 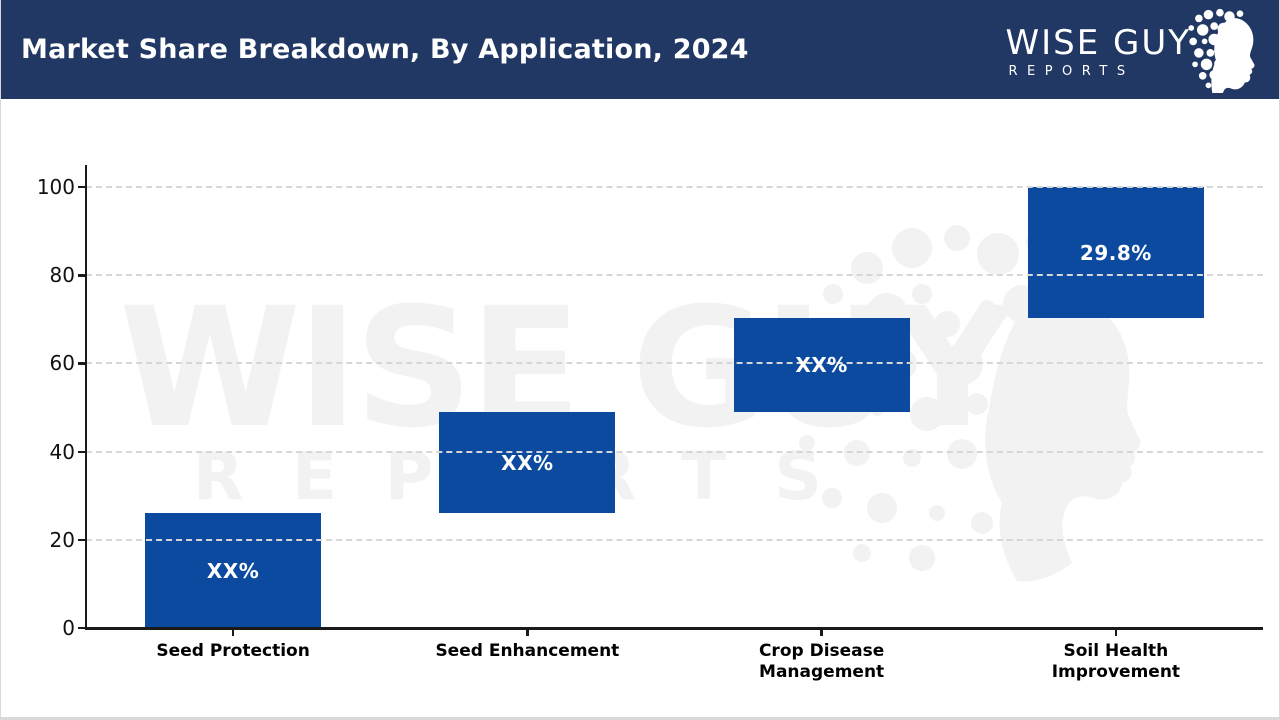 What do you see at coordinates (62, 451) in the screenshot?
I see `y-axis-tick-label: 40` at bounding box center [62, 451].